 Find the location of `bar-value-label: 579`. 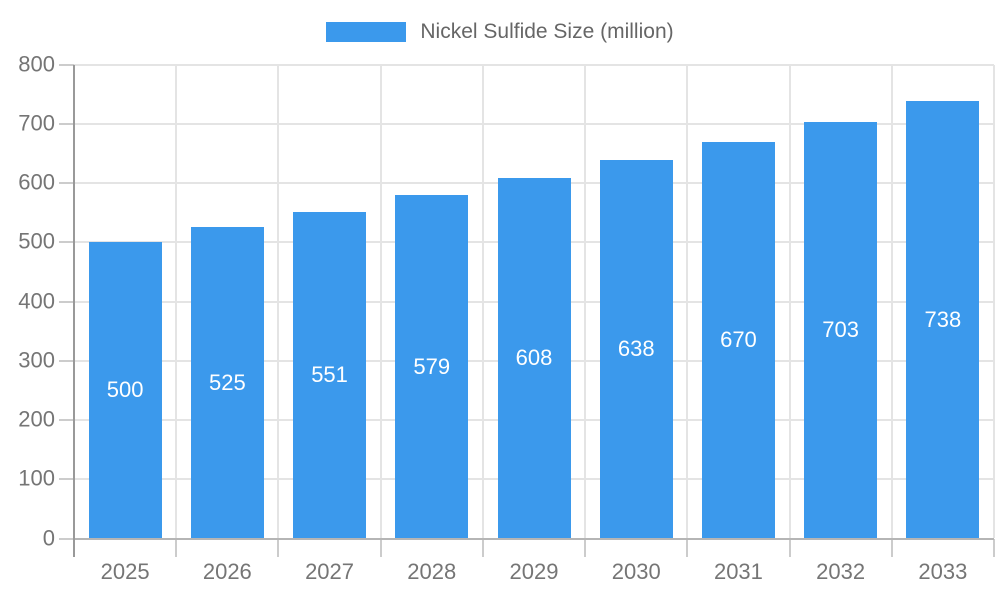

bar-value-label: 579 is located at coordinates (432, 366).